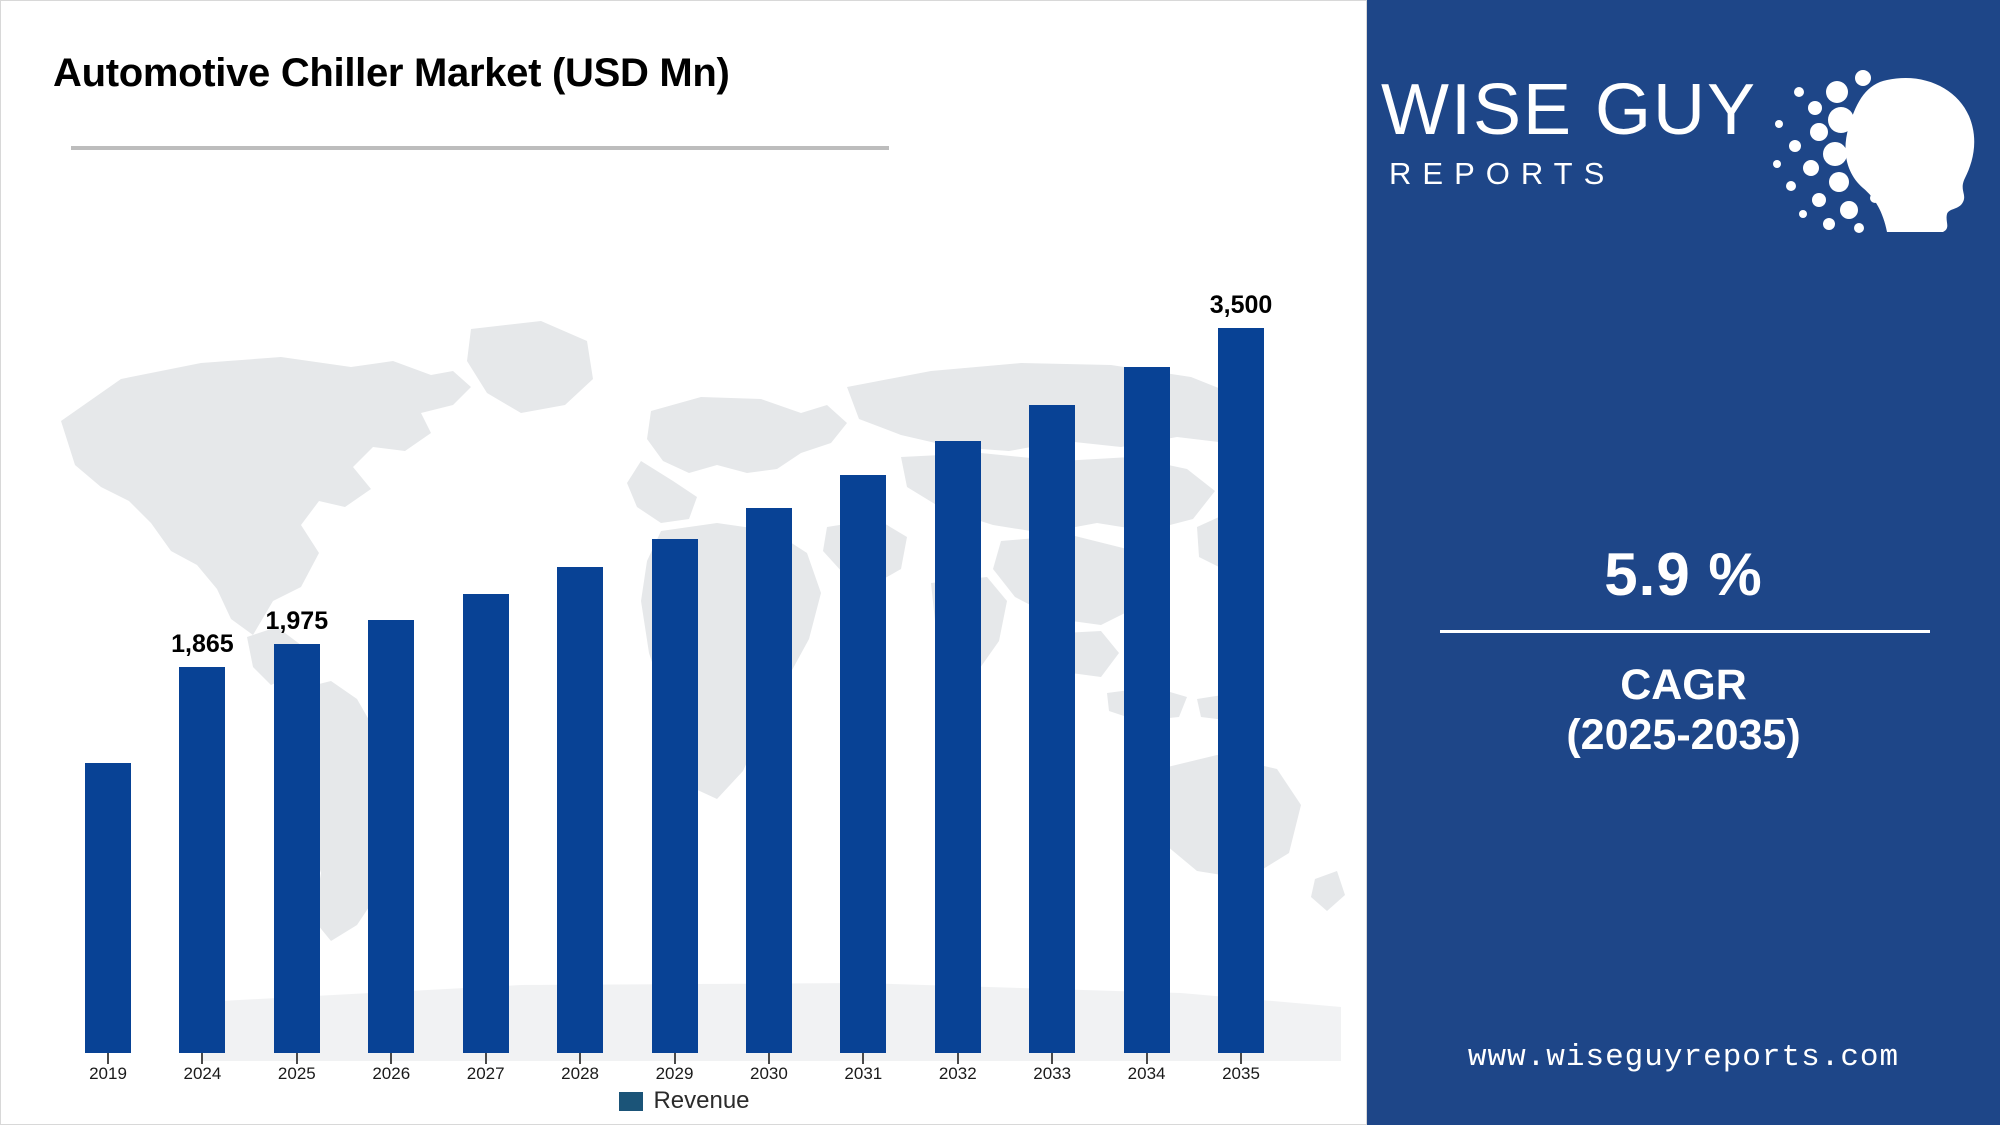 The image size is (2000, 1125). I want to click on x-axis-label-2031: 2031, so click(863, 1073).